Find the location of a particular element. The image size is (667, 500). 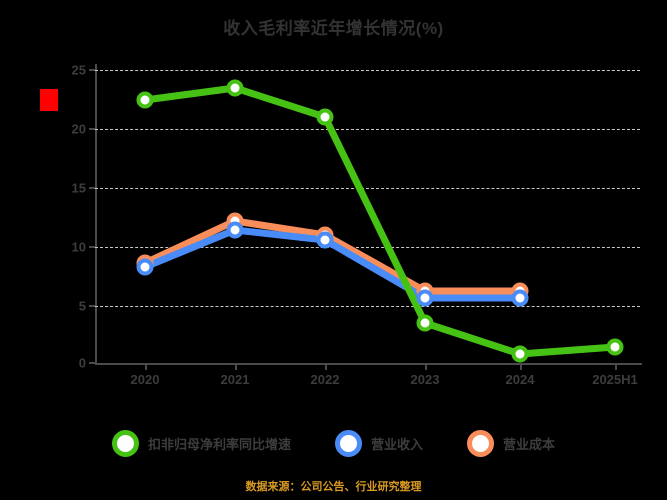

y-tick-label-5: 5 is located at coordinates (82, 306).